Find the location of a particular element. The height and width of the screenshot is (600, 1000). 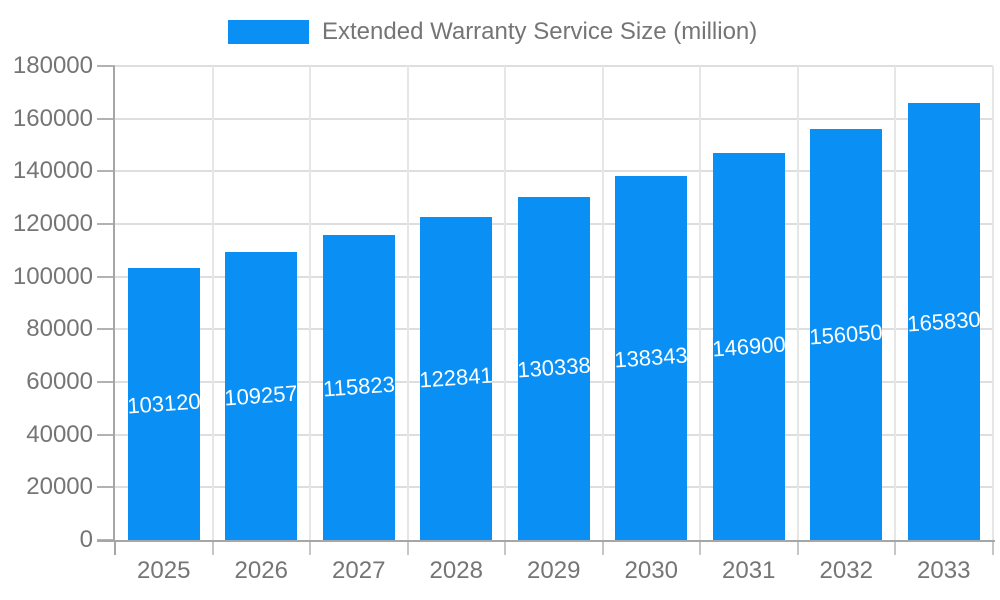

y-axis-label: 180000 is located at coordinates (52, 65).